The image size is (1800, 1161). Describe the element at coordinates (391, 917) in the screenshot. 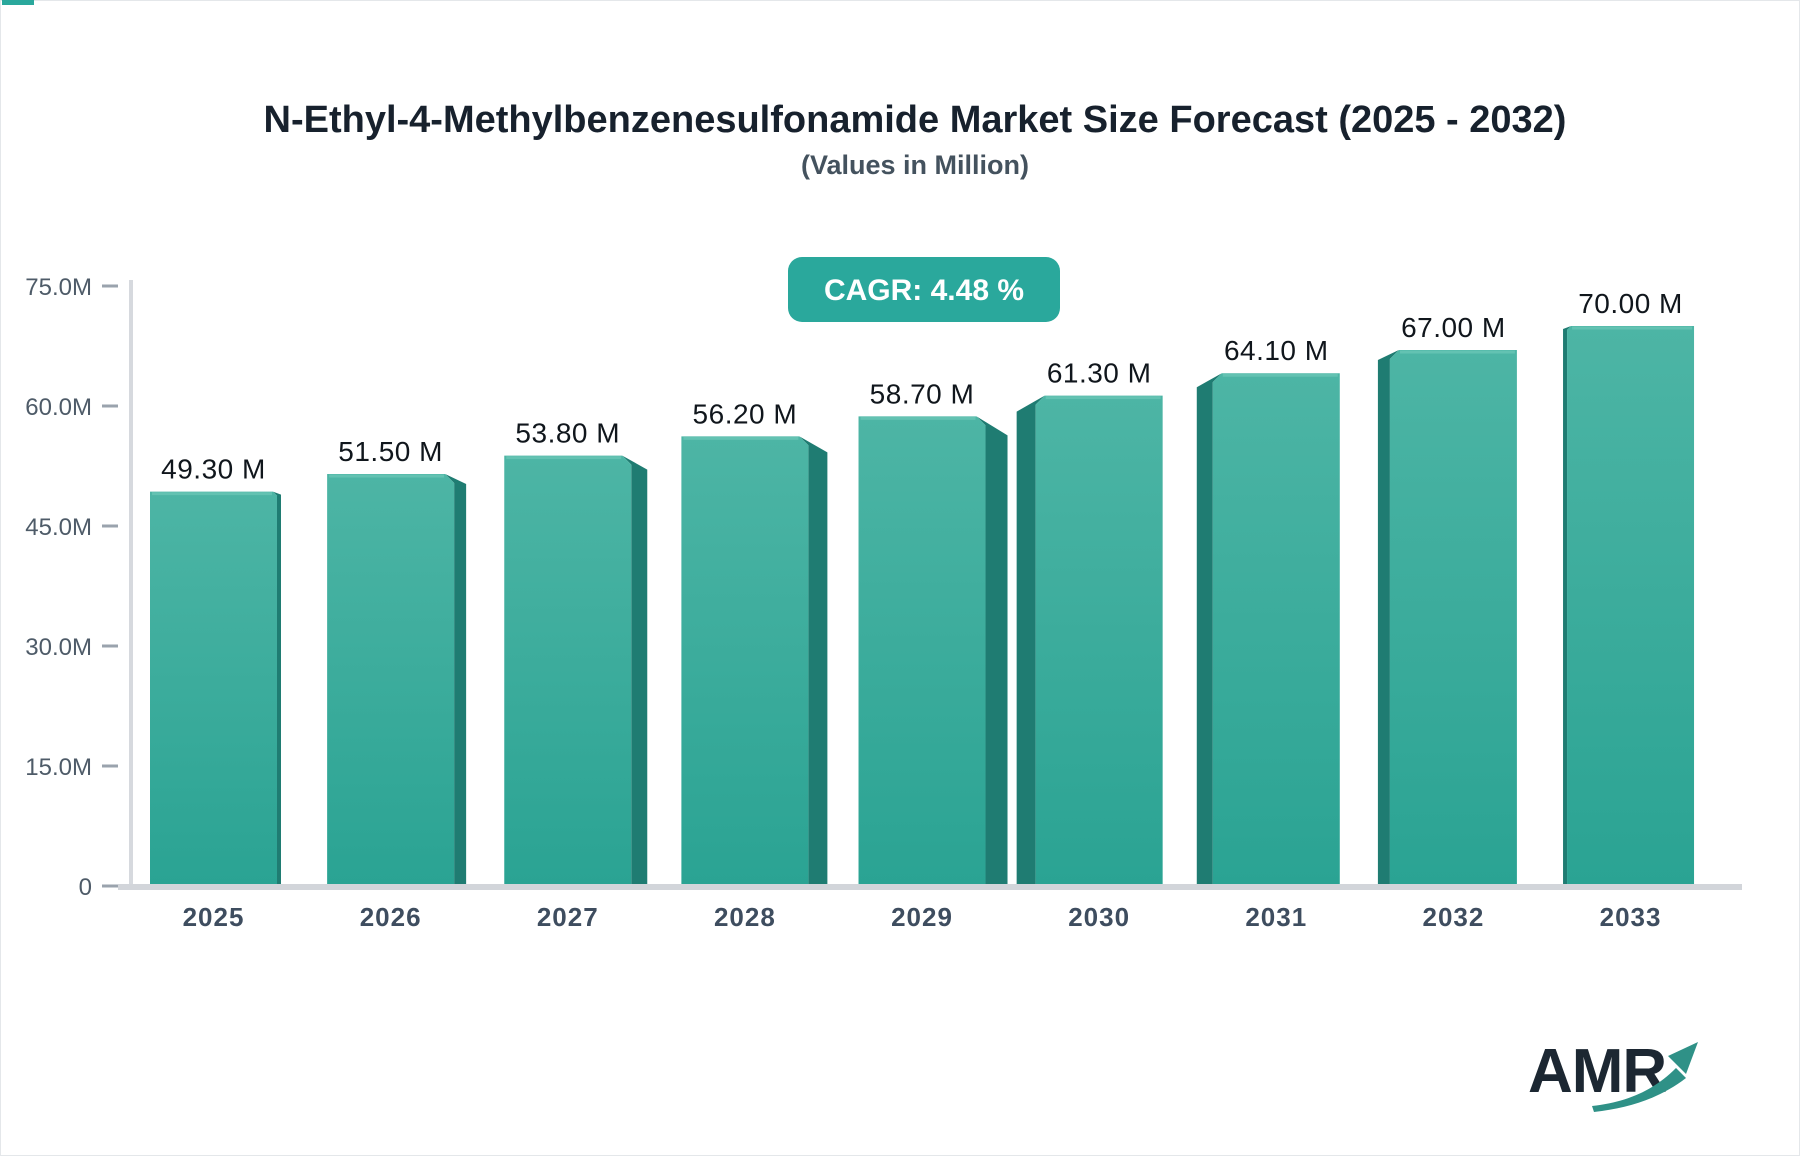

I see `x-axis-label: 2026` at that location.